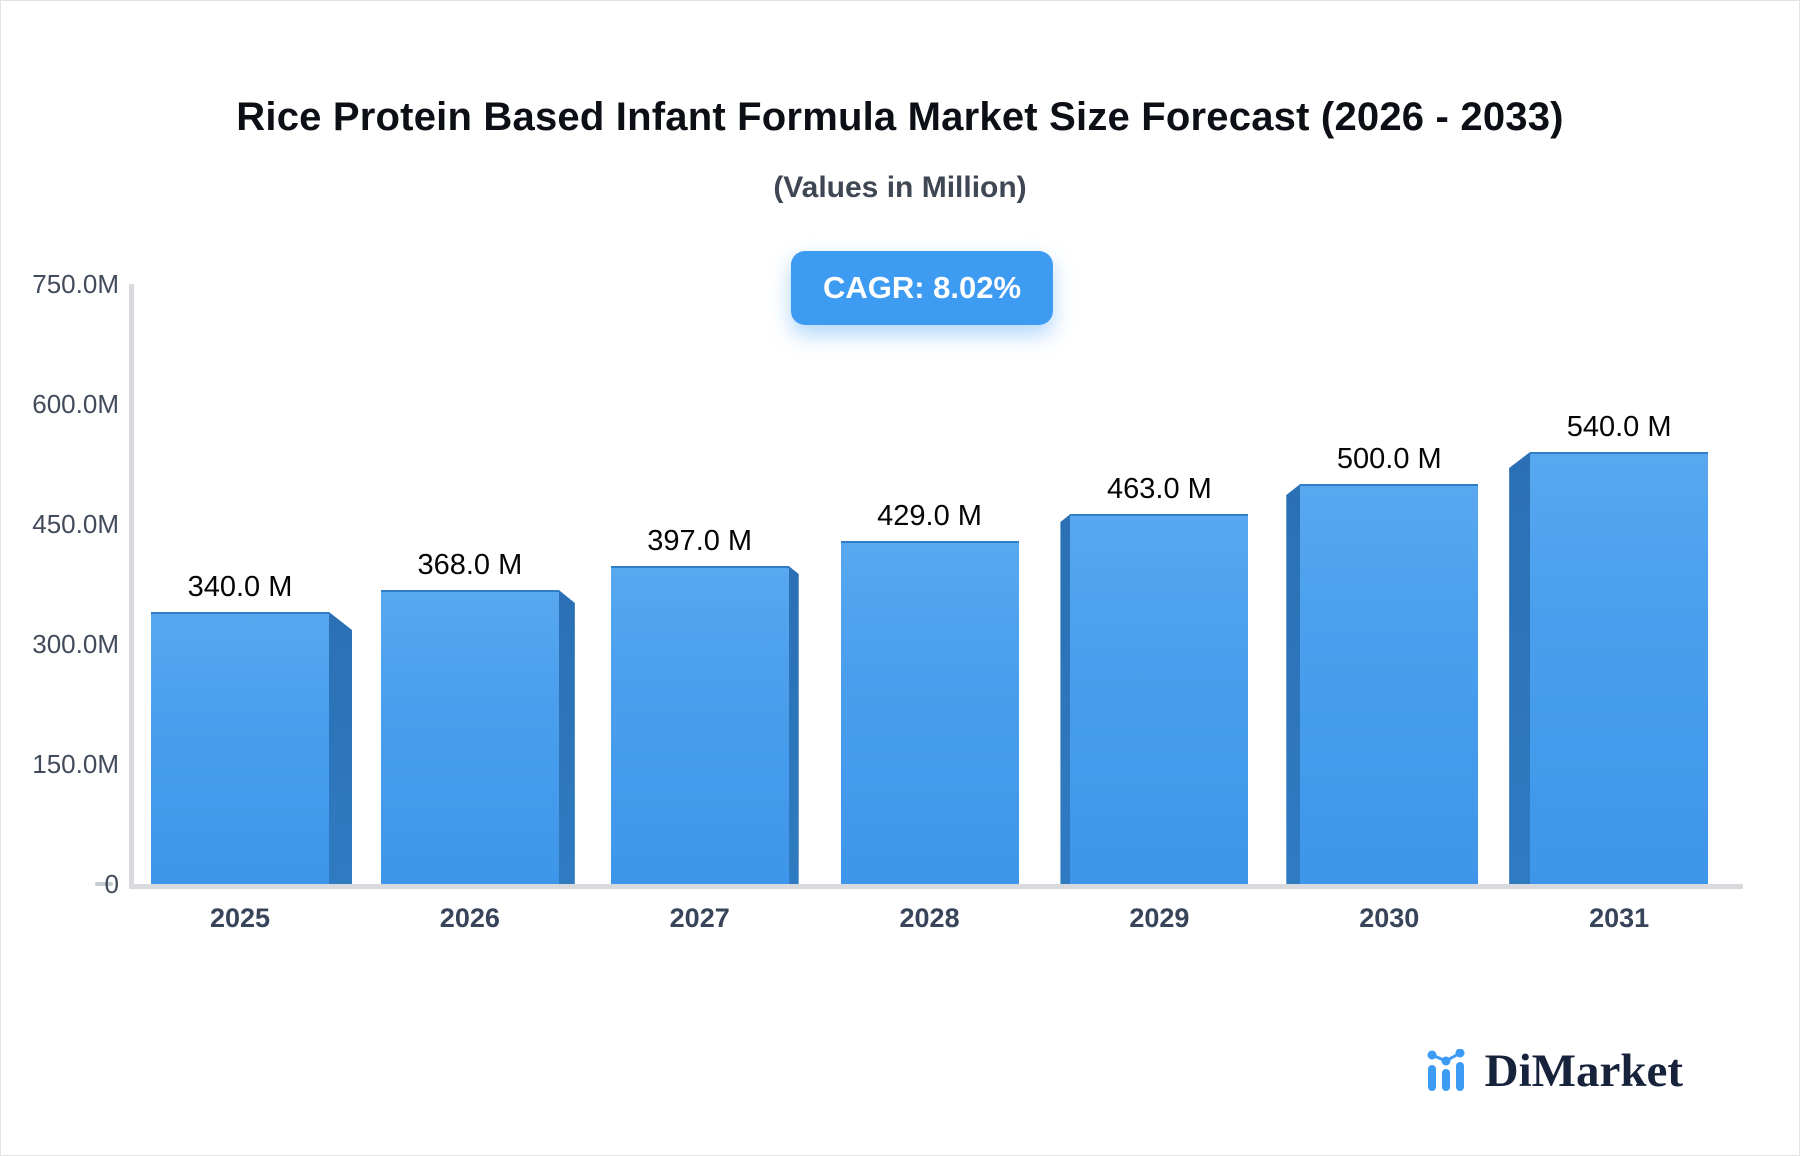 The width and height of the screenshot is (1800, 1156). I want to click on bar-group-2028: 429.0 M 2028, so click(939, 608).